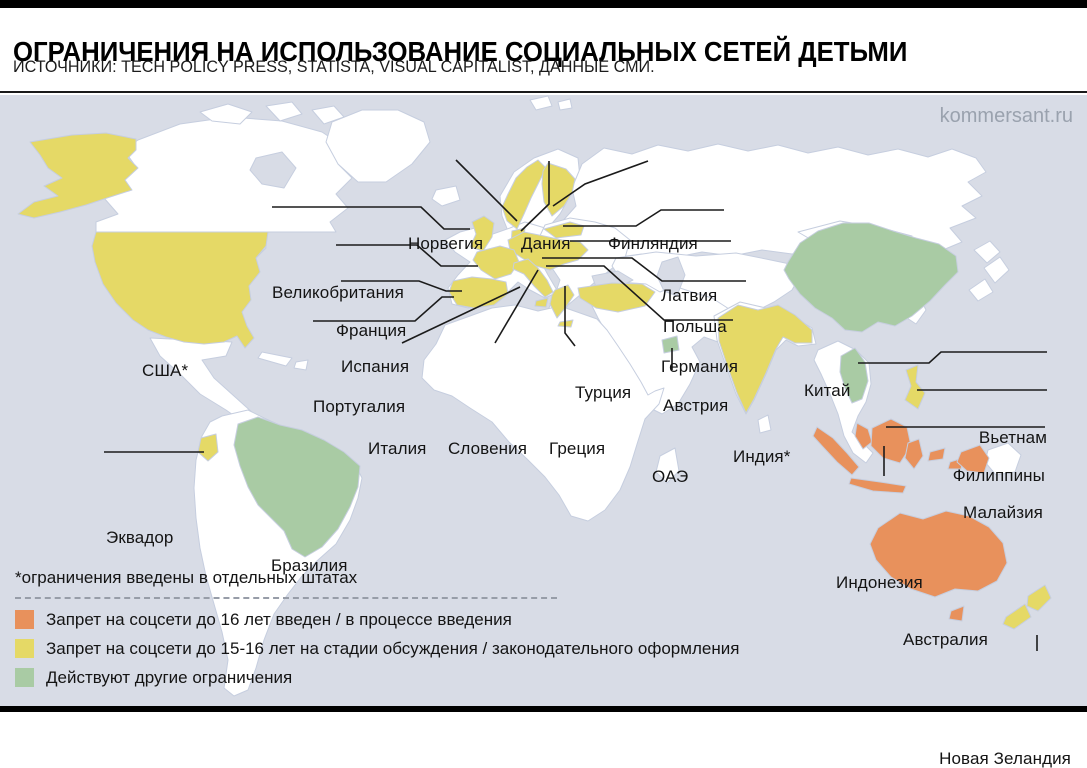 The image size is (1087, 768). Describe the element at coordinates (1003, 512) in the screenshot. I see `map-label-malaysia: Малайзия` at that location.